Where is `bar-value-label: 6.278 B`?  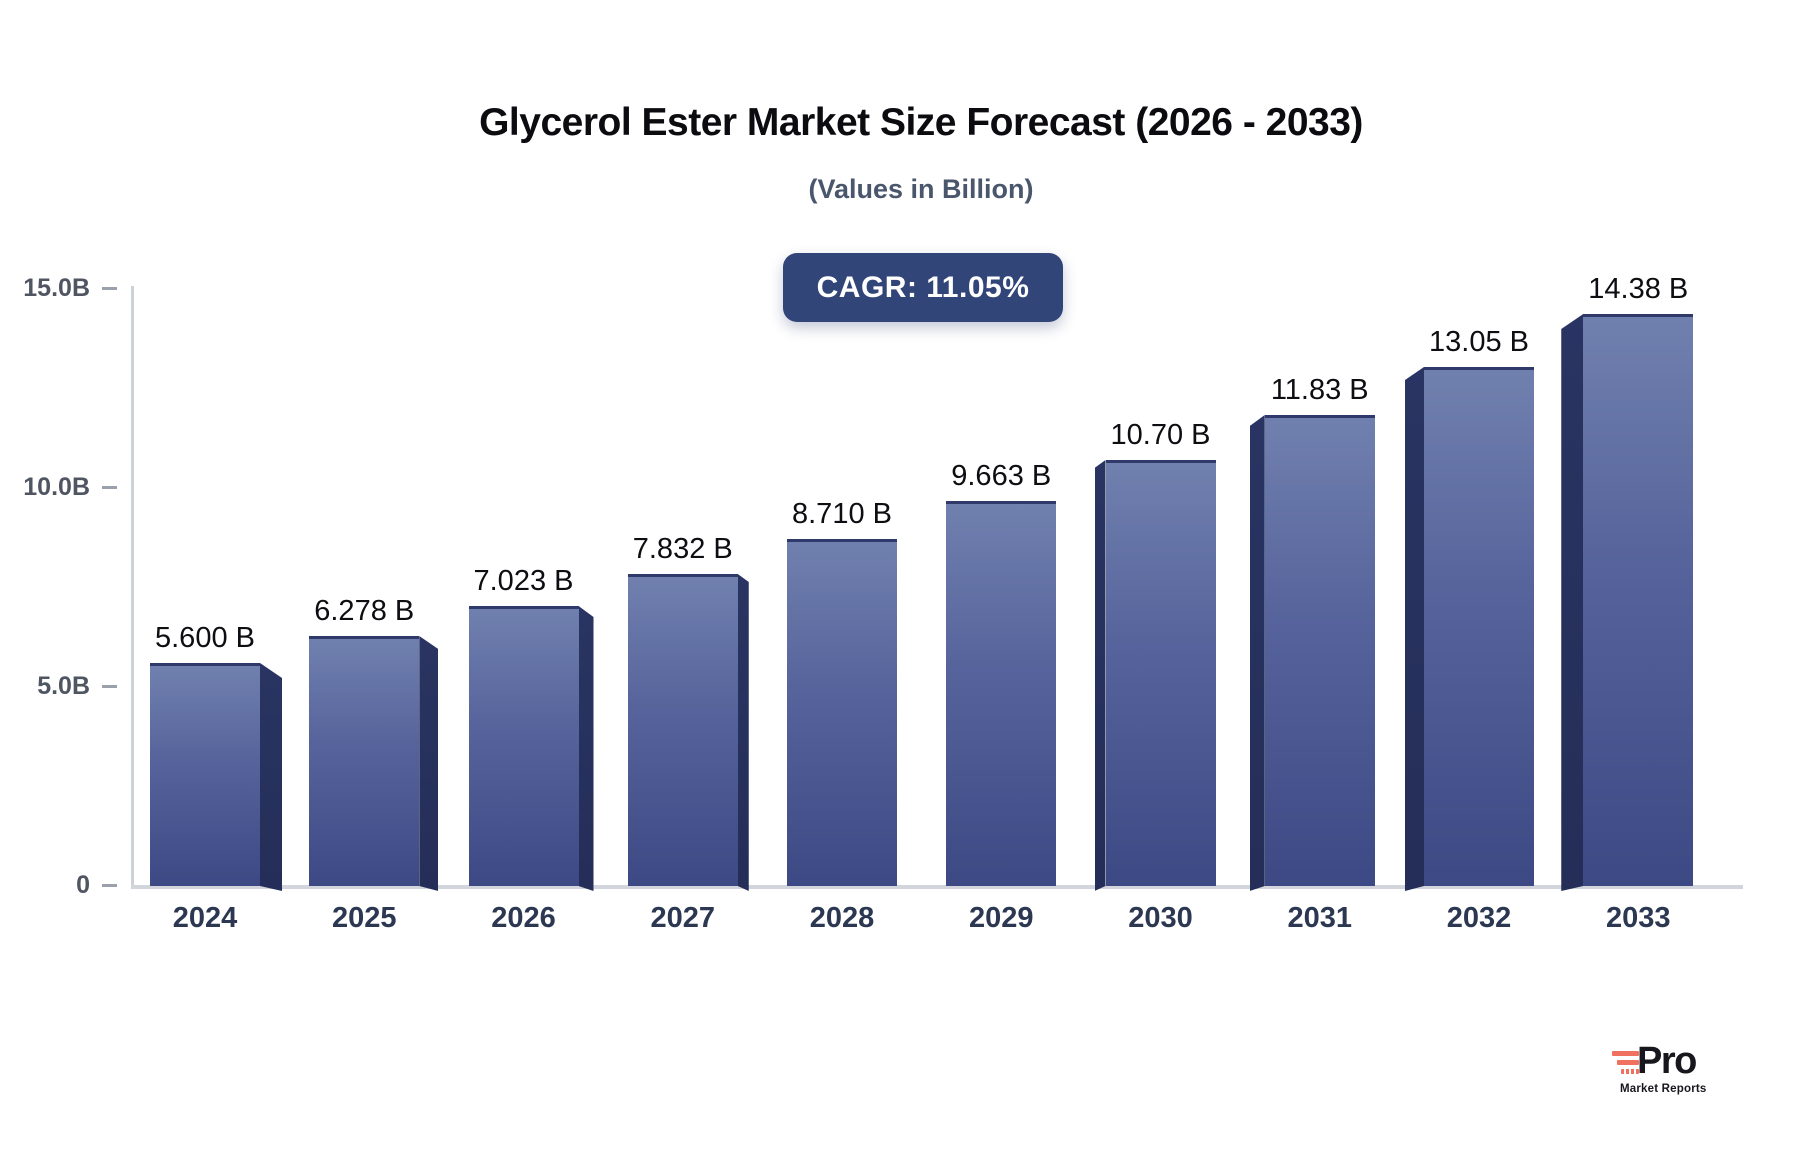 bar-value-label: 6.278 B is located at coordinates (364, 611).